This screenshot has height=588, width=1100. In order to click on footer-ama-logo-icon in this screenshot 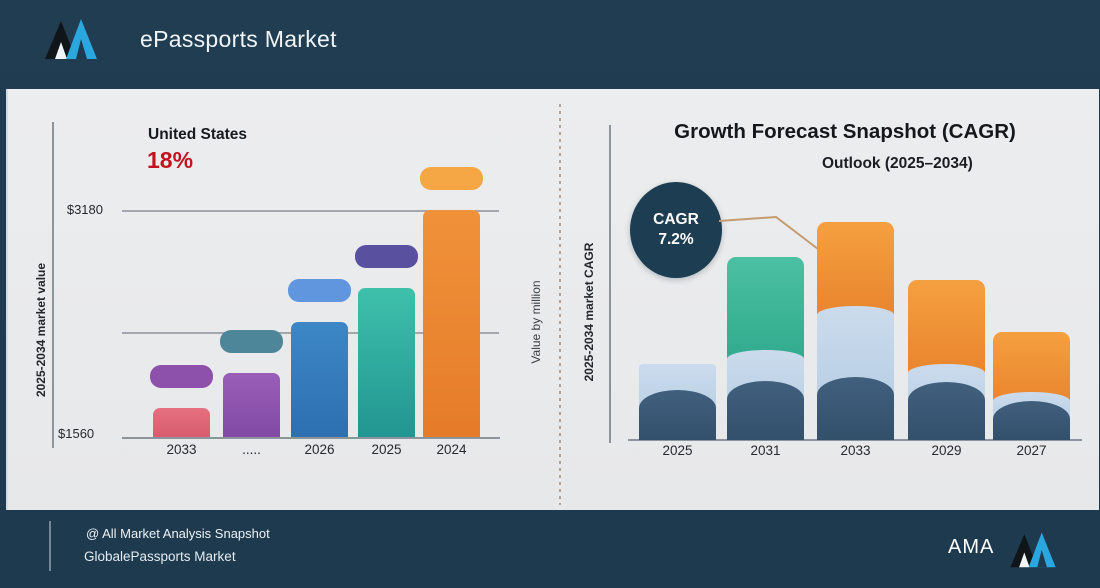, I will do `click(1033, 550)`.